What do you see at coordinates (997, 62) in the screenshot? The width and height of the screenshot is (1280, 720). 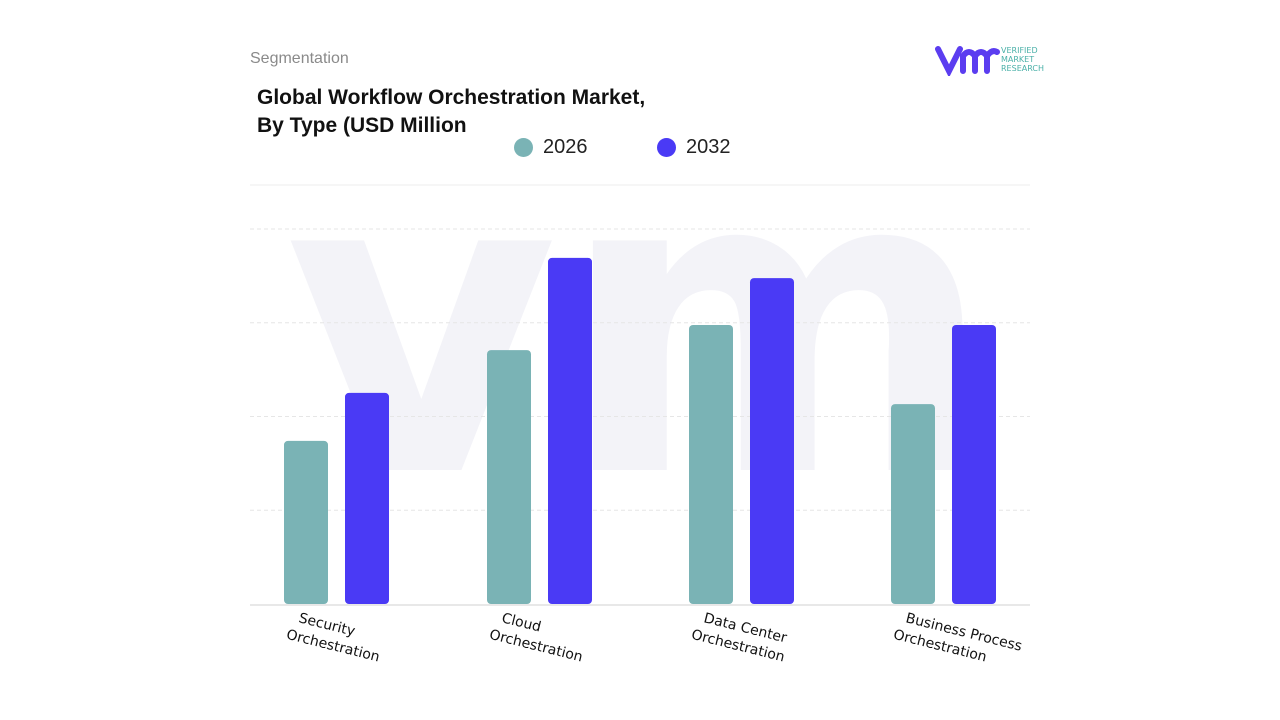 I see `vmr-logo: VERIFIED MARKET RESEARCH` at bounding box center [997, 62].